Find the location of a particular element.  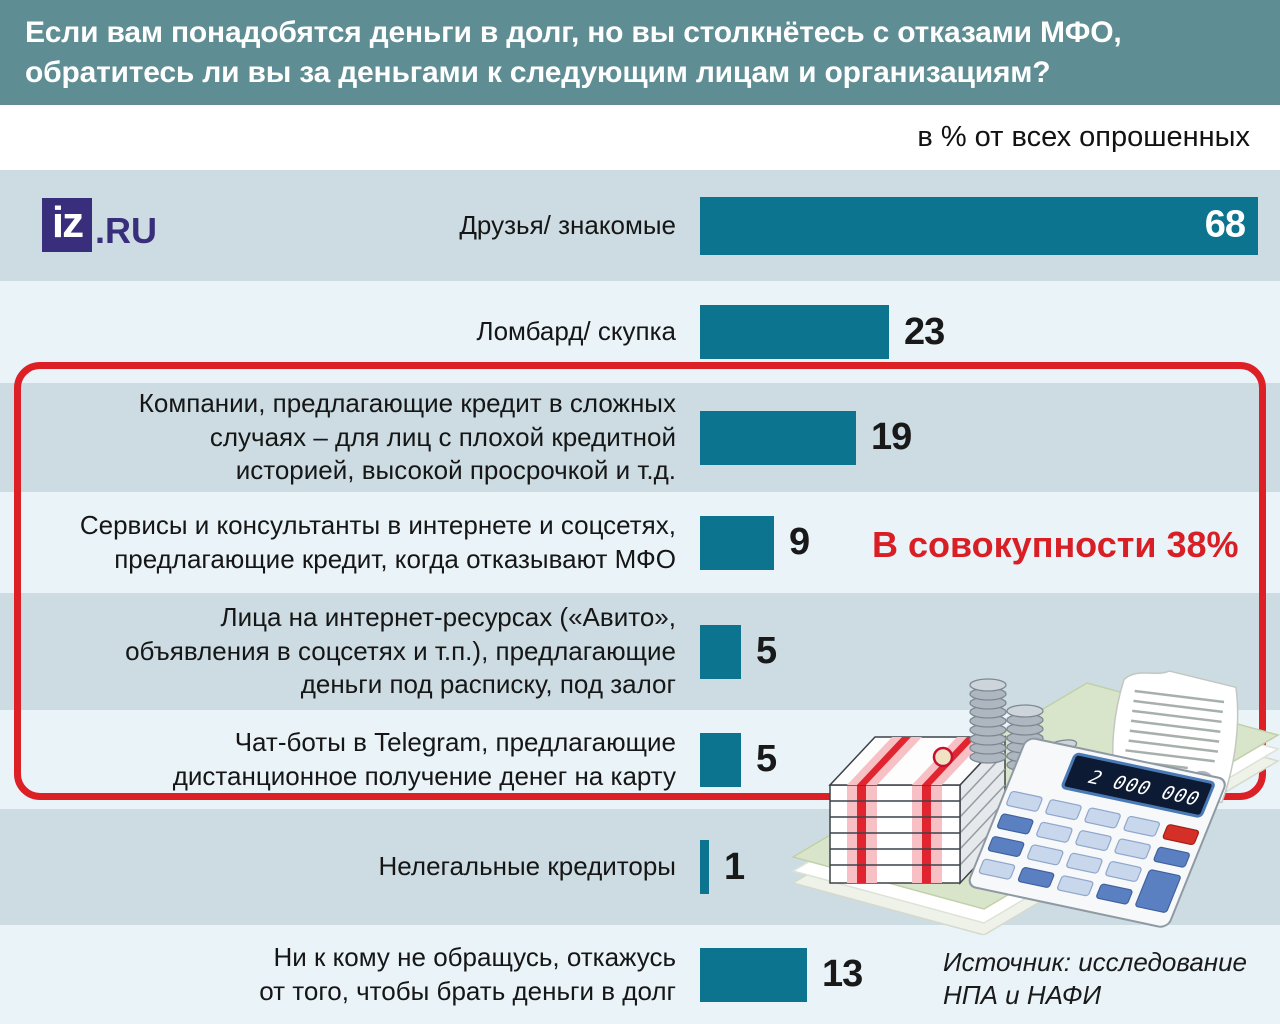

calculator-icon: 2 000 000 is located at coordinates (1097, 832).